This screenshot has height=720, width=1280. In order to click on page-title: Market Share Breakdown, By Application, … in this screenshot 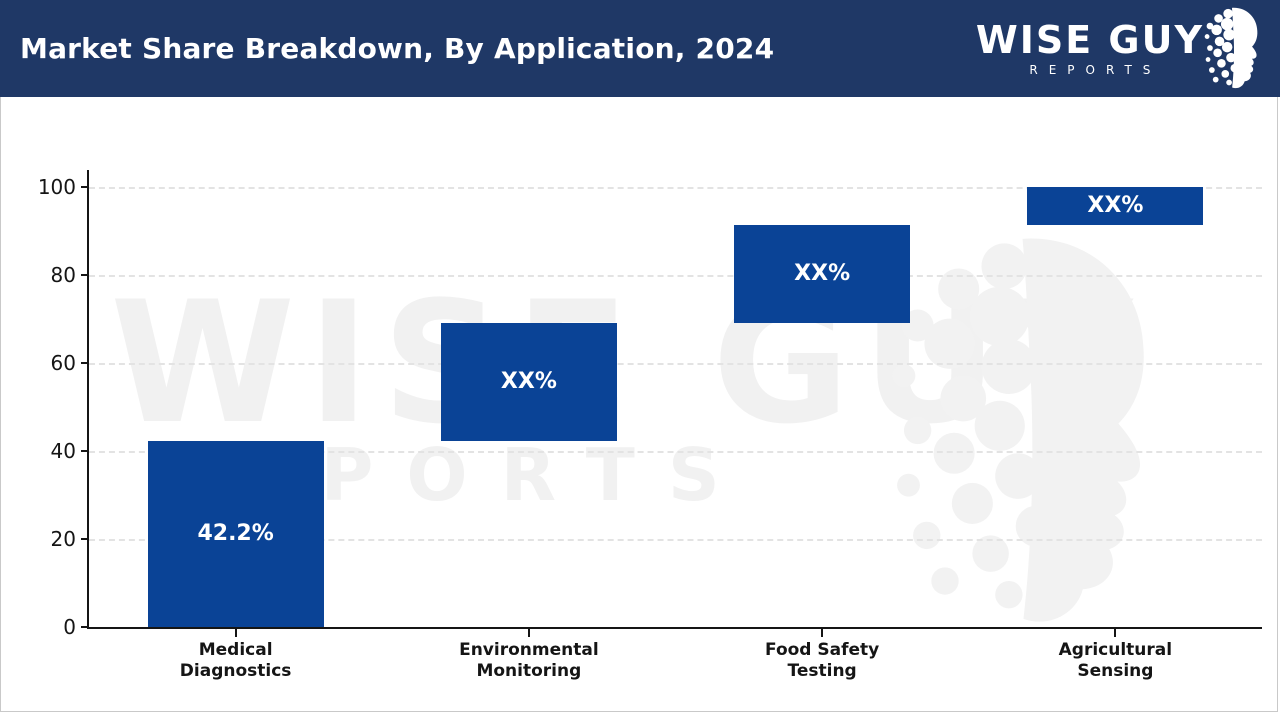, I will do `click(397, 48)`.